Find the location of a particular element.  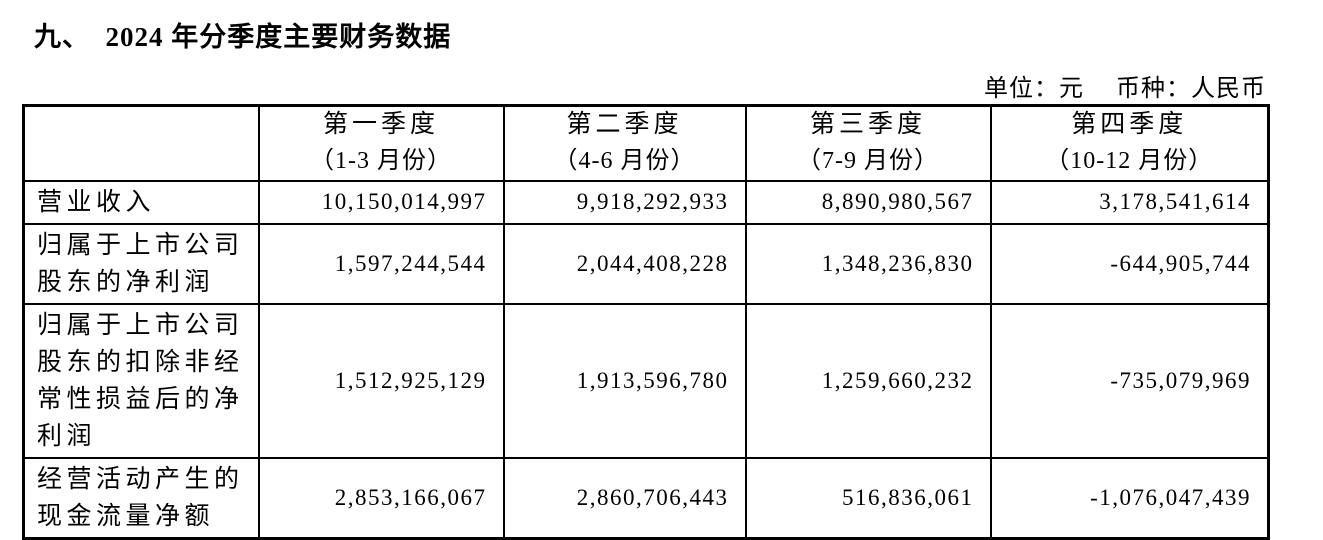

value-cell: 3,178,541,614 is located at coordinates (1129, 202).